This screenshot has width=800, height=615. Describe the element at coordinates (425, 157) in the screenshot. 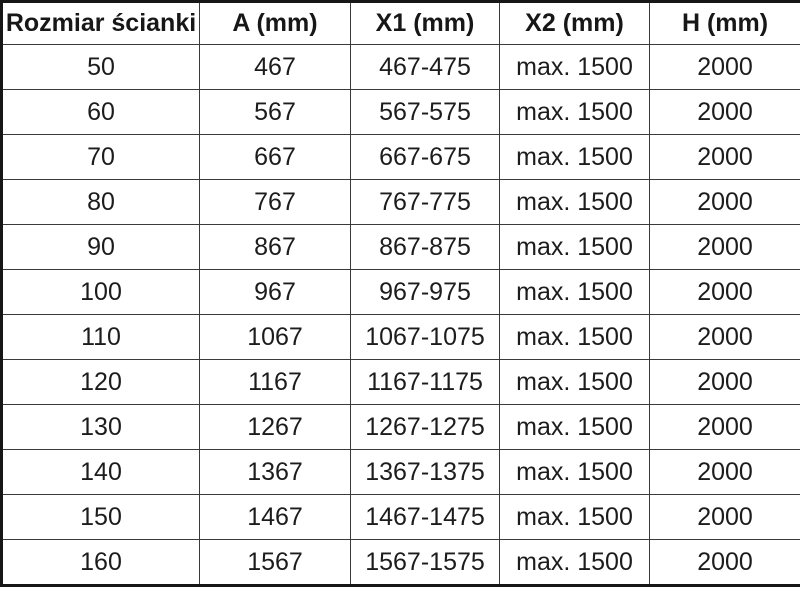

I see `table-cell: 667-675` at that location.